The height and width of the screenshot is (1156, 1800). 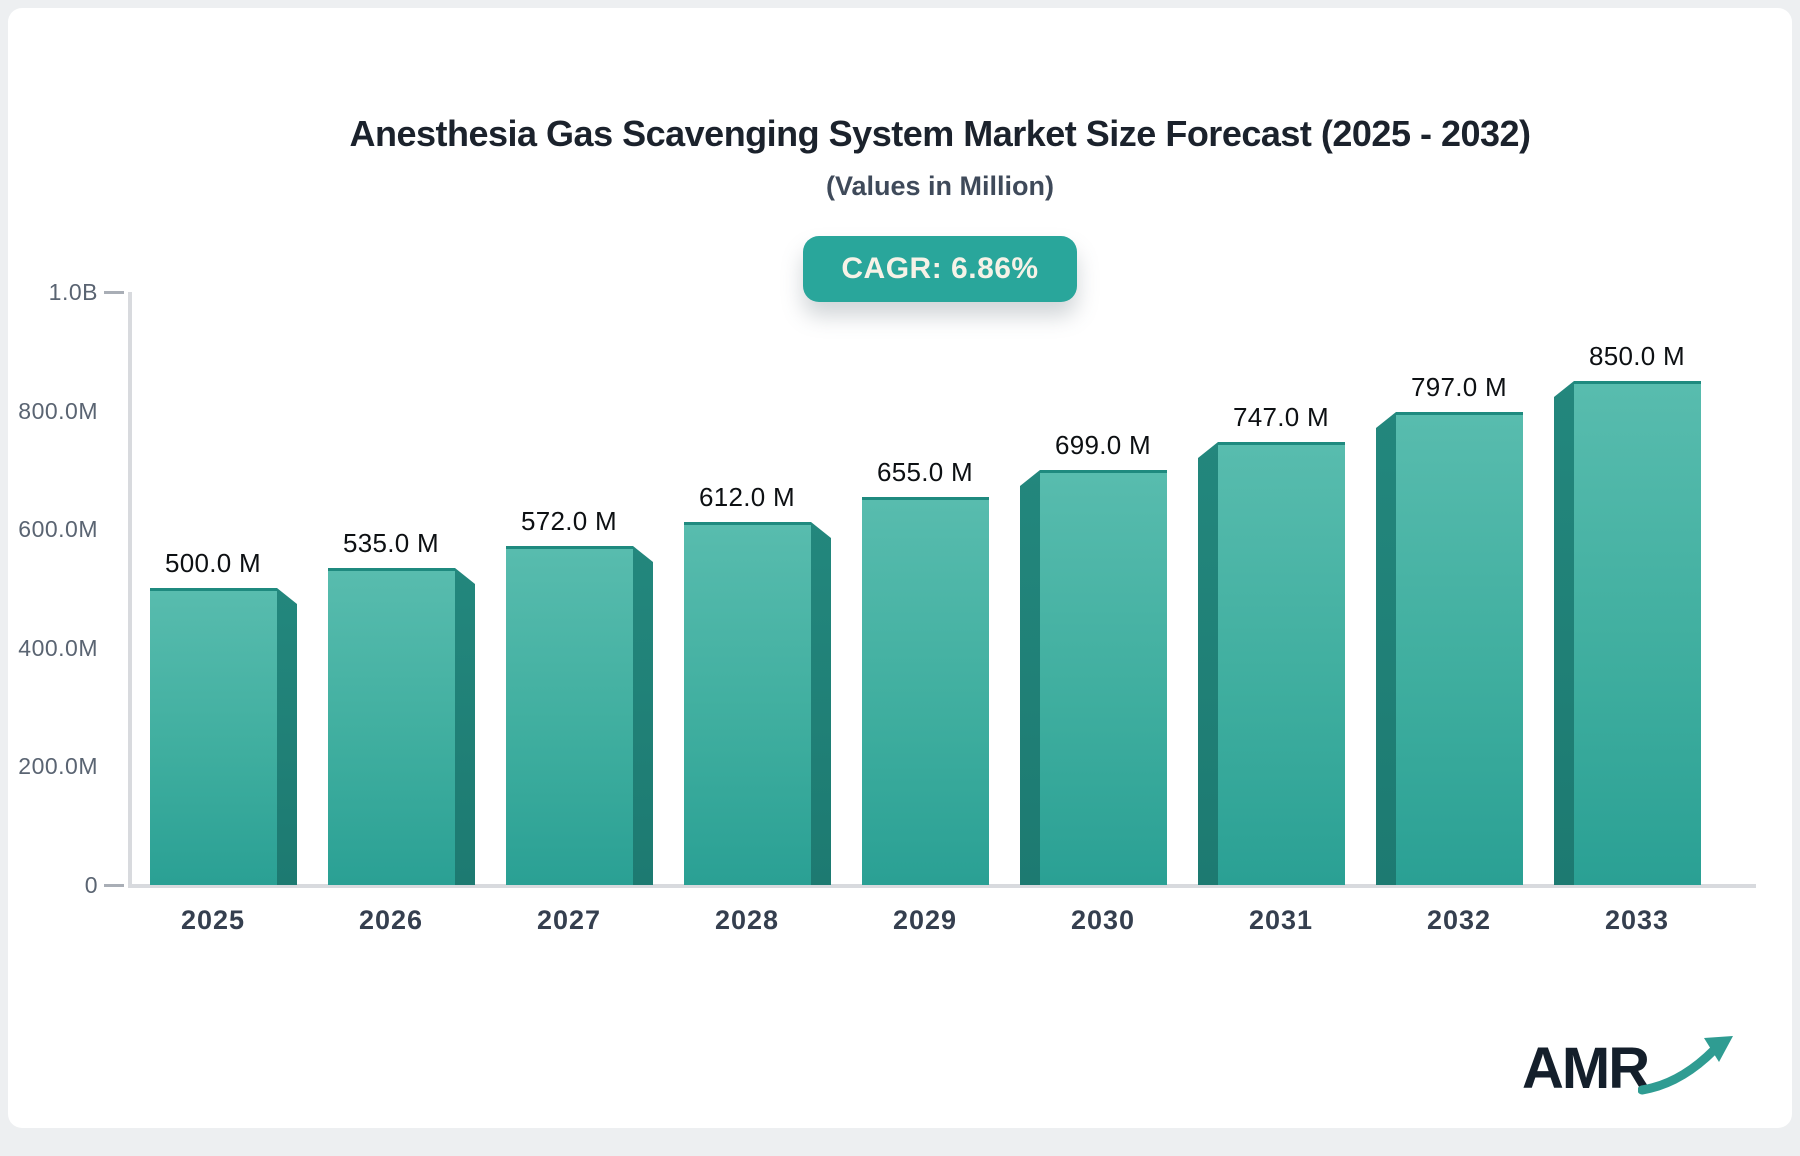 I want to click on x-tick-label-2028: 2028, so click(x=747, y=920).